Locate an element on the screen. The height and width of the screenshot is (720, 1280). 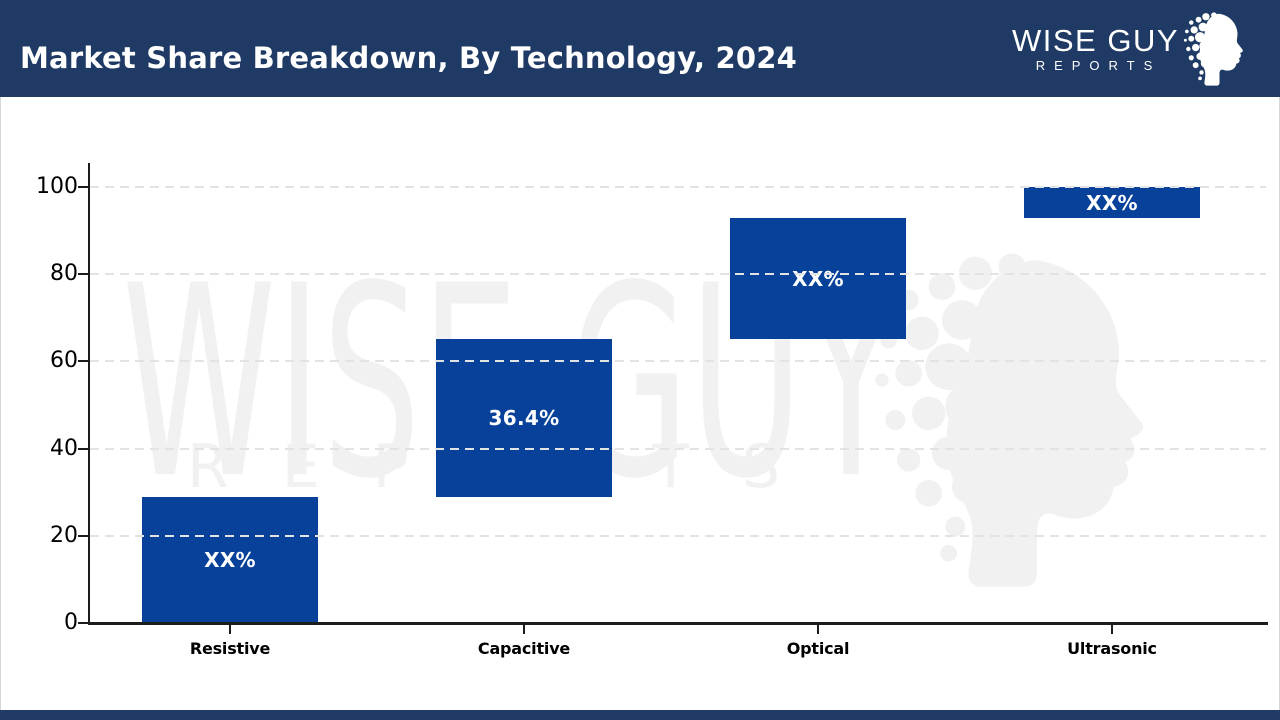
y-axis-tick-label: 20 is located at coordinates (64, 535).